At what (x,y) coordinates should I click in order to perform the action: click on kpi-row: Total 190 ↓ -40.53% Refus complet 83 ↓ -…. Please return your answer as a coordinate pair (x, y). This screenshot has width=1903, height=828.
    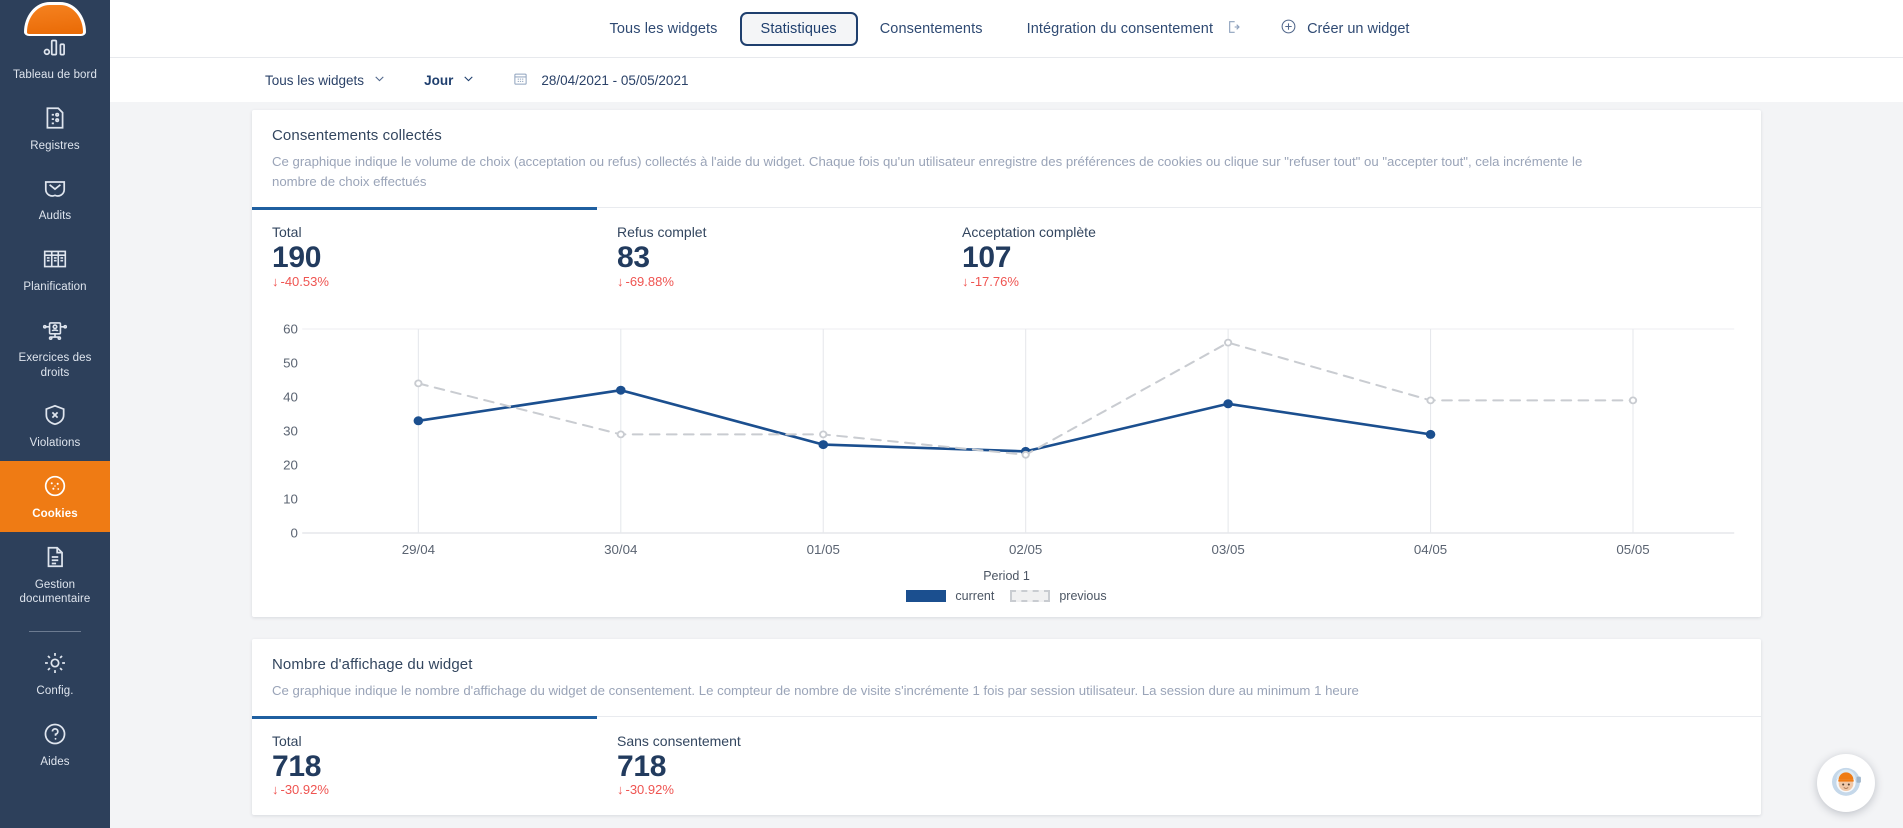
    Looking at the image, I should click on (1006, 256).